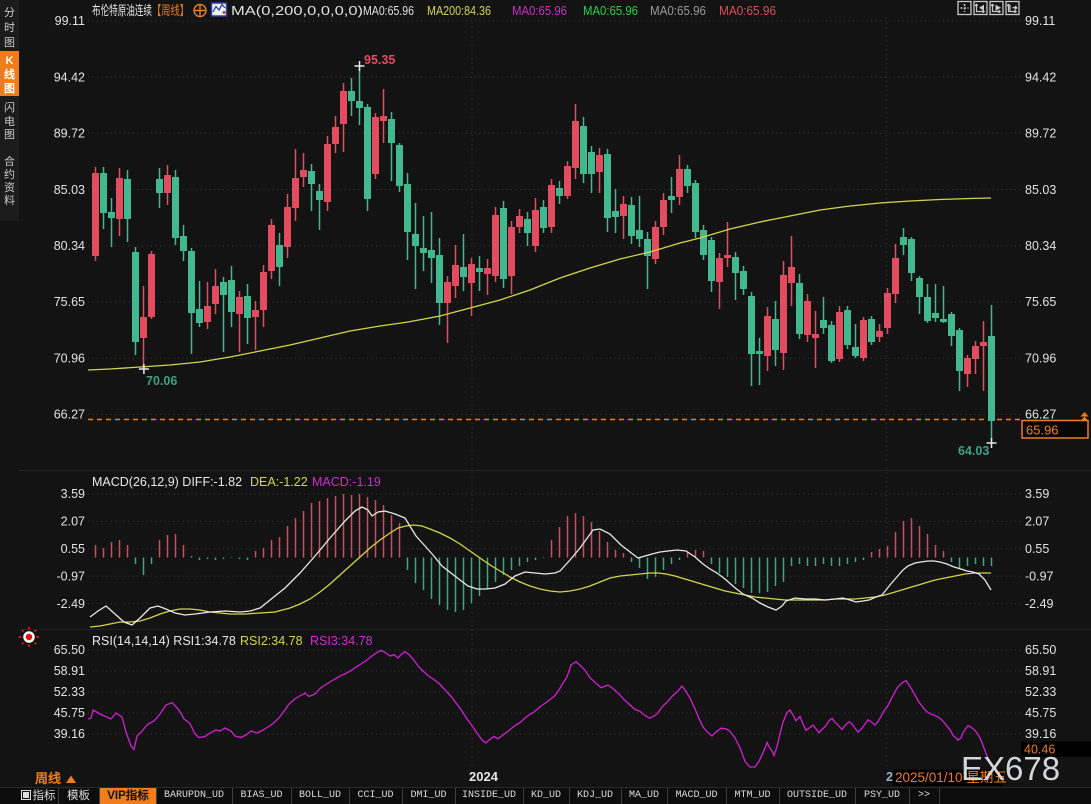  I want to click on svg-text: 65.96, so click(1042, 430).